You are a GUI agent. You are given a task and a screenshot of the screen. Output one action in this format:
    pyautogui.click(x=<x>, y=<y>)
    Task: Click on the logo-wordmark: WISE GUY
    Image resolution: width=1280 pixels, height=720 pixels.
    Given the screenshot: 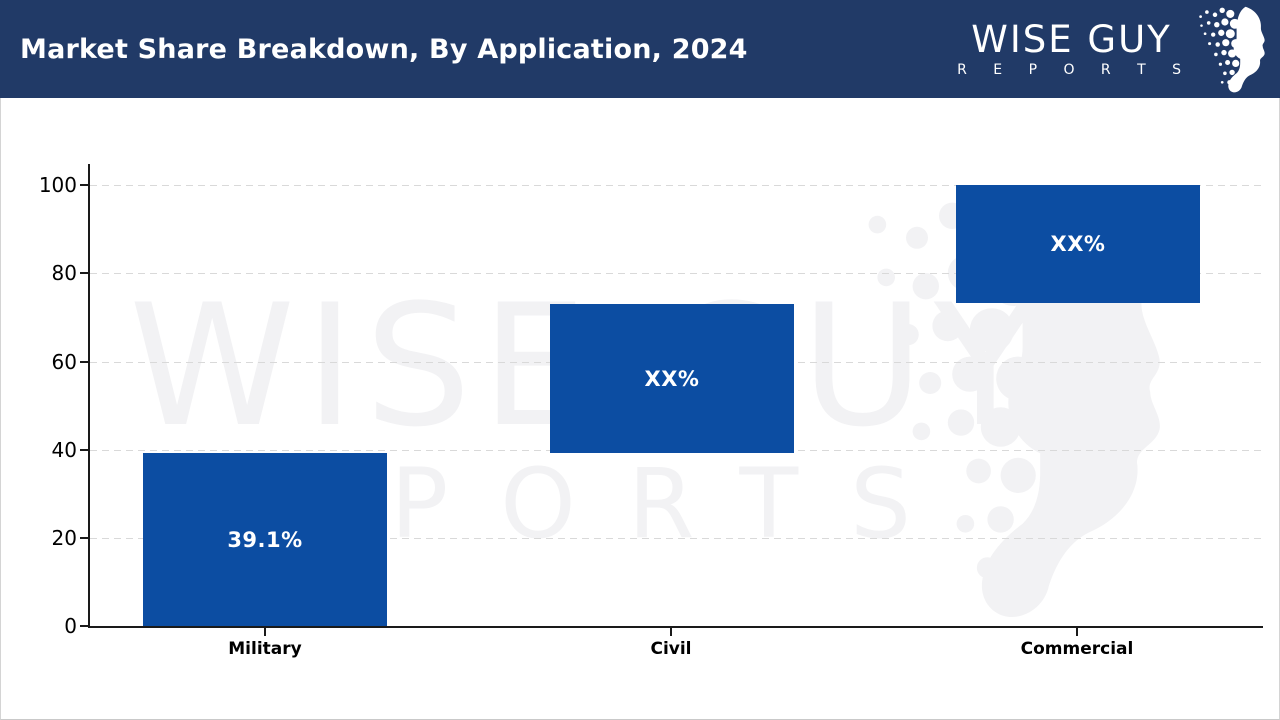 What is the action you would take?
    pyautogui.click(x=1071, y=39)
    